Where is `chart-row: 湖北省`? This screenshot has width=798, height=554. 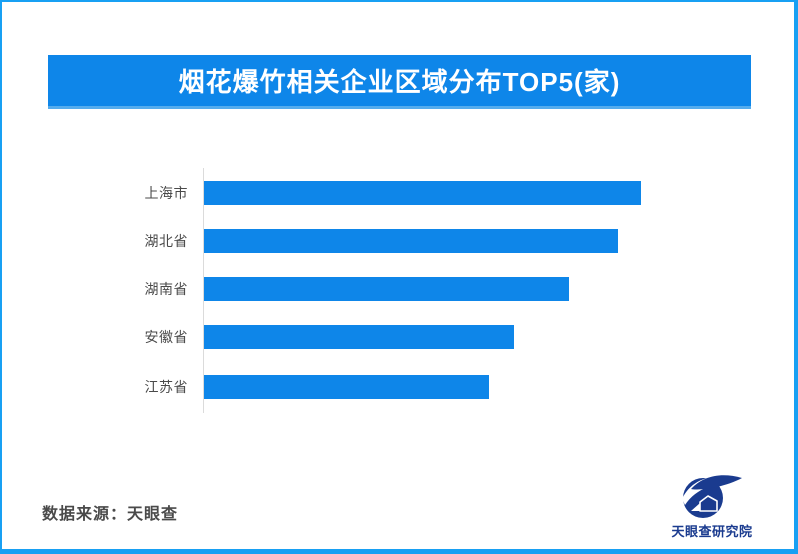 chart-row: 湖北省 is located at coordinates (398, 241).